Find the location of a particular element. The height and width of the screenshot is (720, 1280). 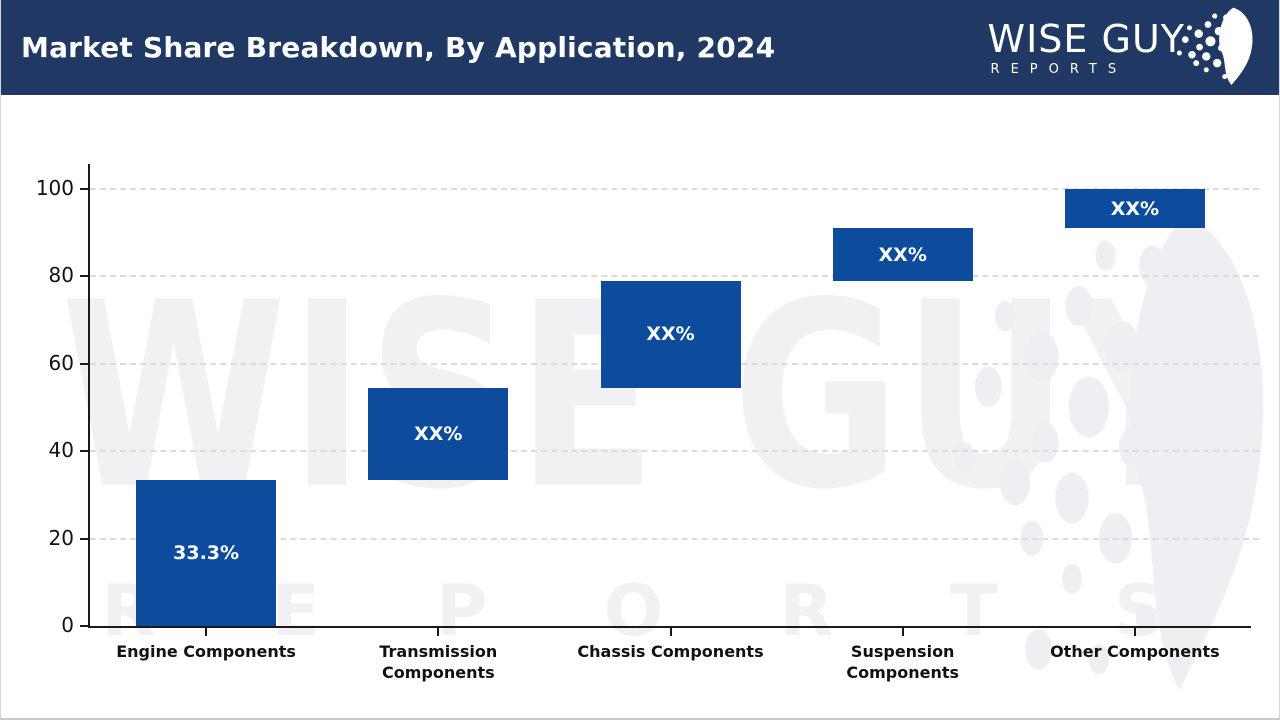

y-tick-label: 100 is located at coordinates (54, 188).